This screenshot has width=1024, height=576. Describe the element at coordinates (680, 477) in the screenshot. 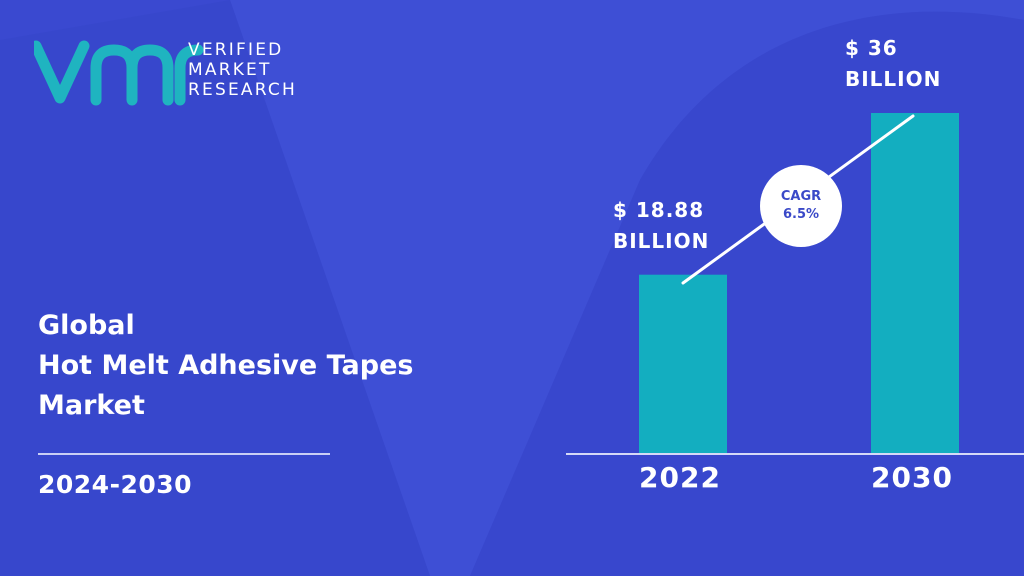

I see `category-label-2022: 2022` at that location.